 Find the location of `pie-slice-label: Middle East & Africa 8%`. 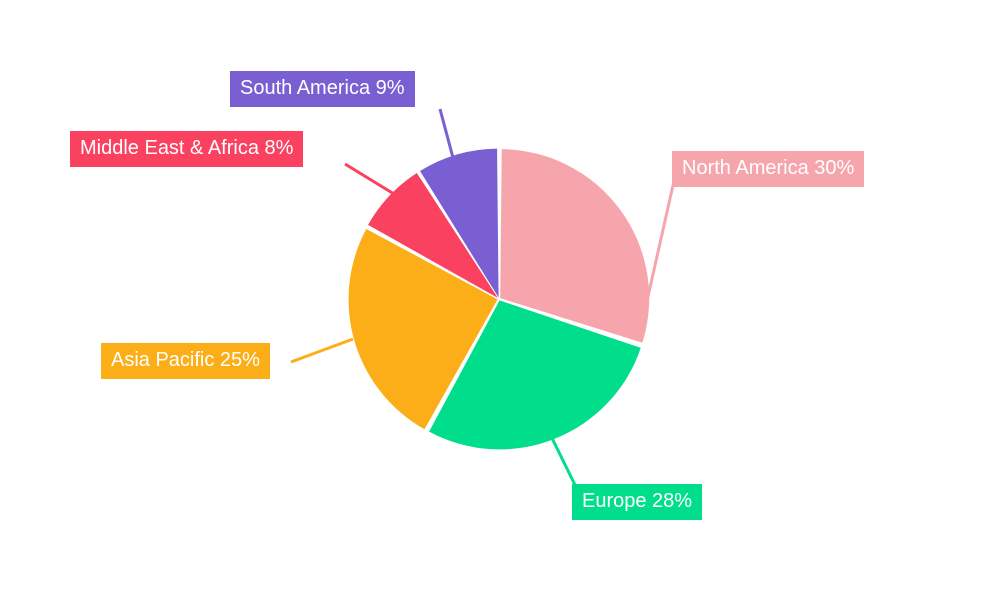

pie-slice-label: Middle East & Africa 8% is located at coordinates (187, 149).